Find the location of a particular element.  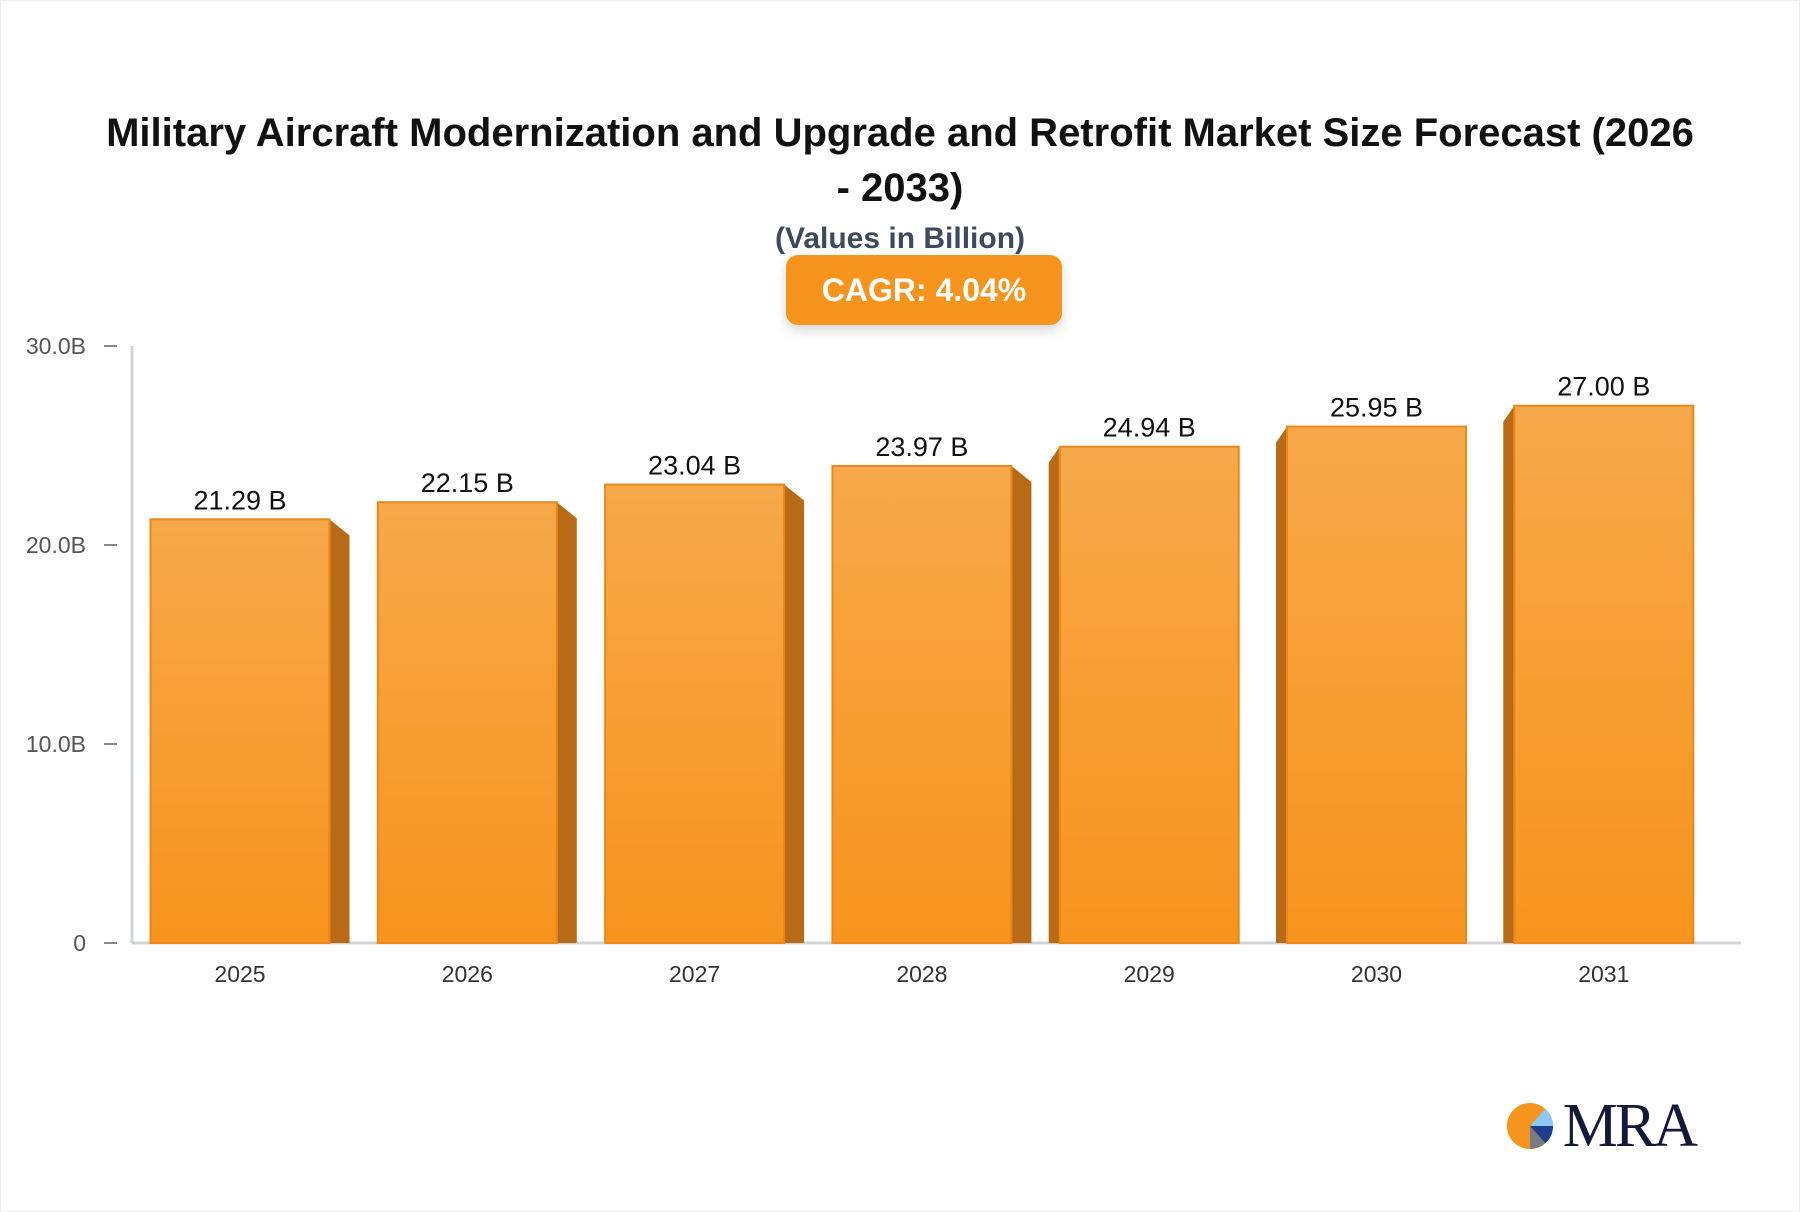

data-label: 23.04 B is located at coordinates (694, 466).